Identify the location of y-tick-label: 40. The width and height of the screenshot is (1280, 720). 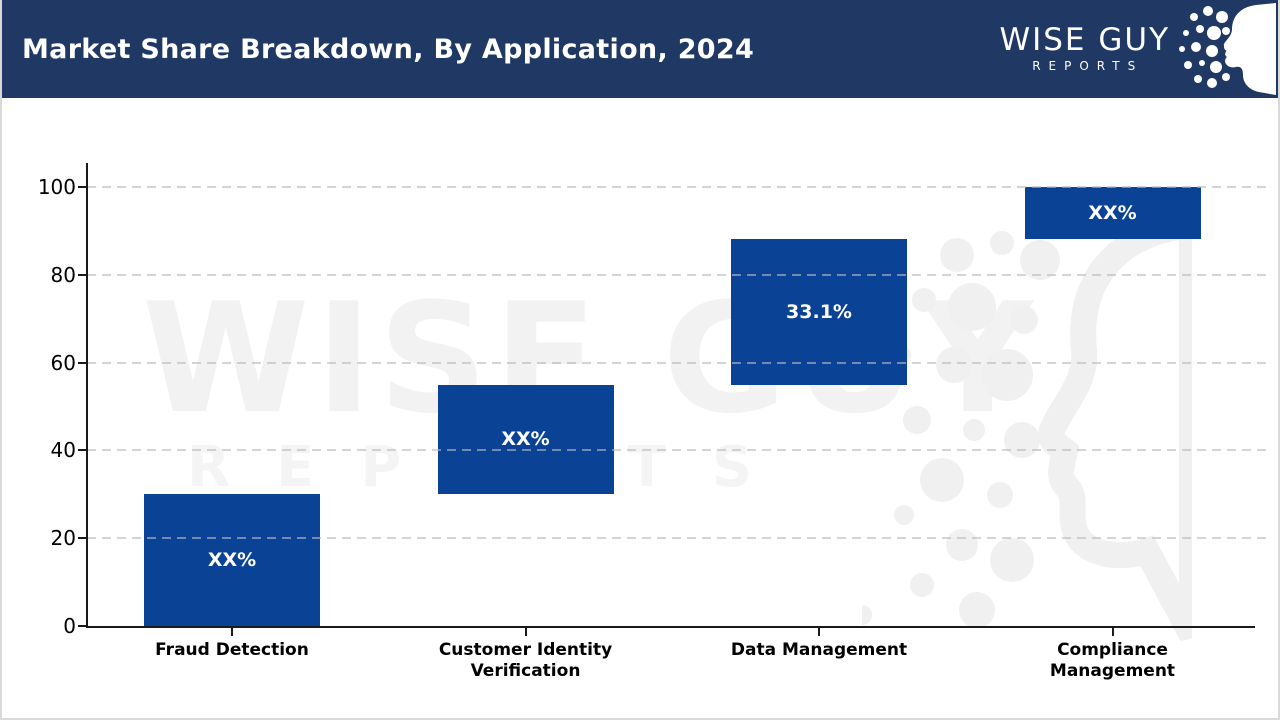
(63, 450).